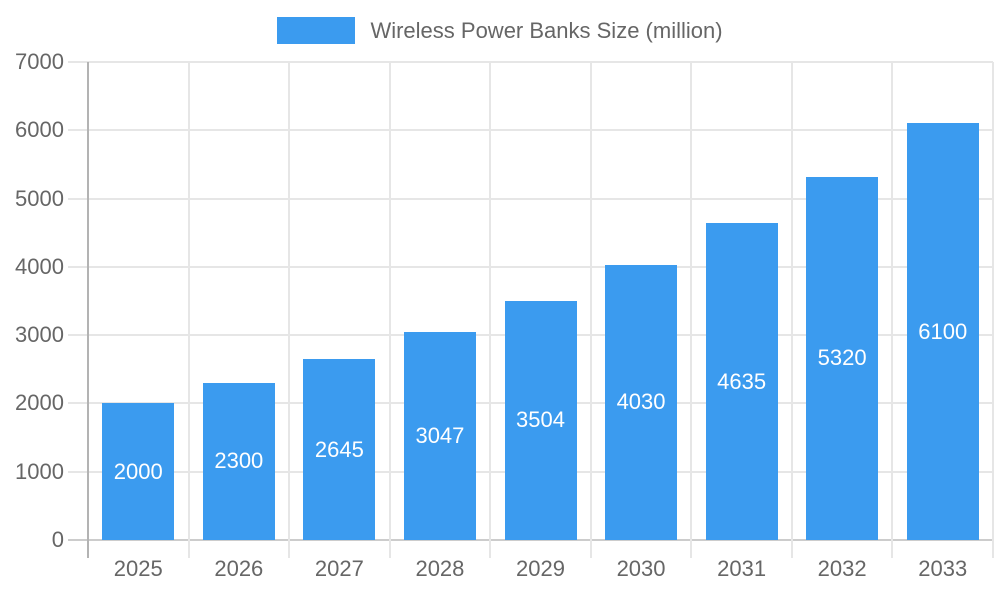 This screenshot has height=600, width=1000. I want to click on bar-value-label: 2645, so click(339, 449).